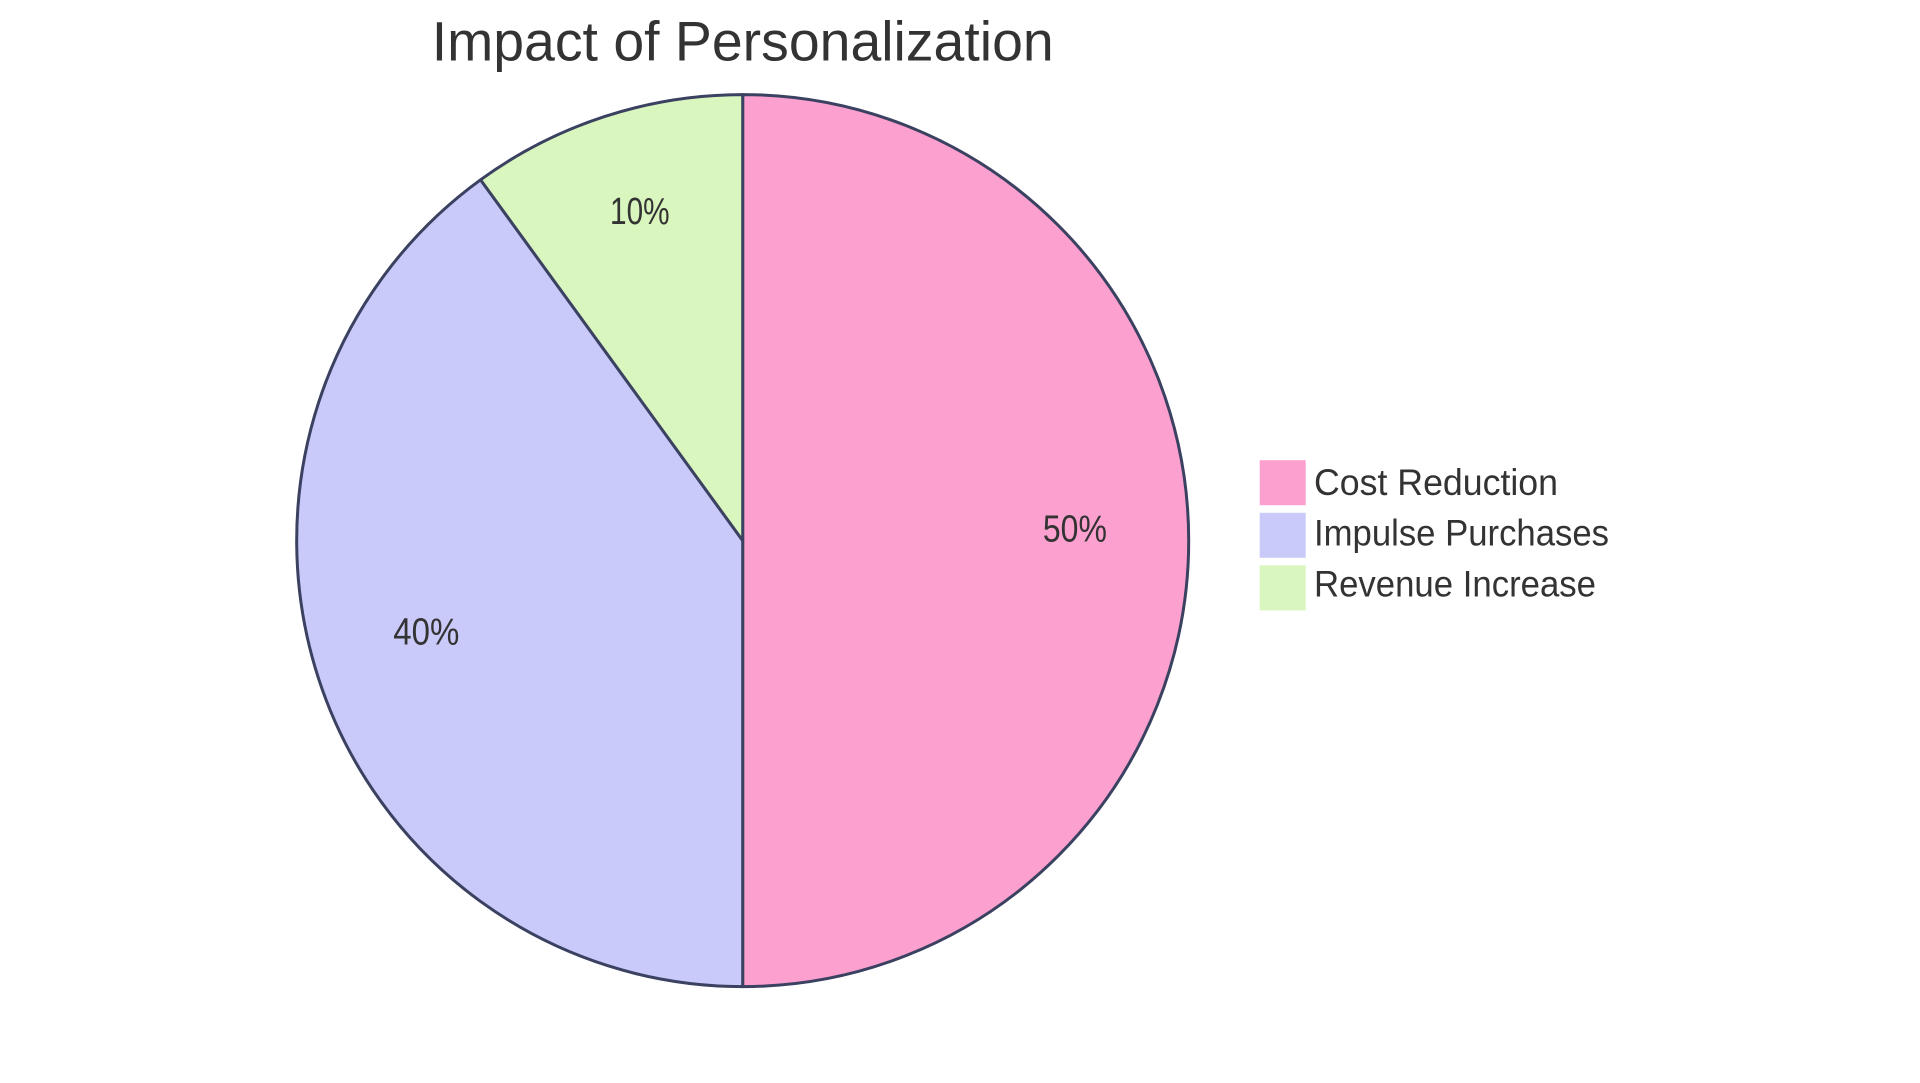  What do you see at coordinates (1455, 584) in the screenshot?
I see `svg-text: Revenue Increase` at bounding box center [1455, 584].